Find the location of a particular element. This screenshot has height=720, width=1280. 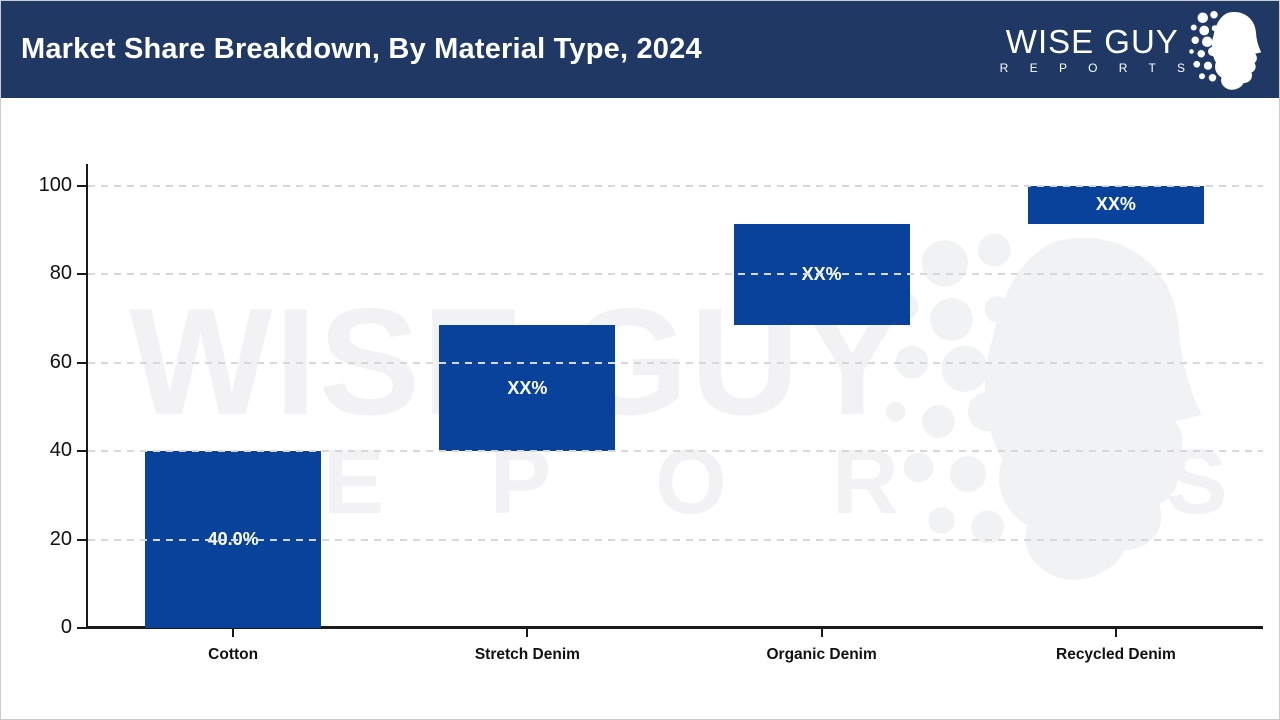

wiseguy-logo: WISE GUY R E P O R T S is located at coordinates (1132, 50).